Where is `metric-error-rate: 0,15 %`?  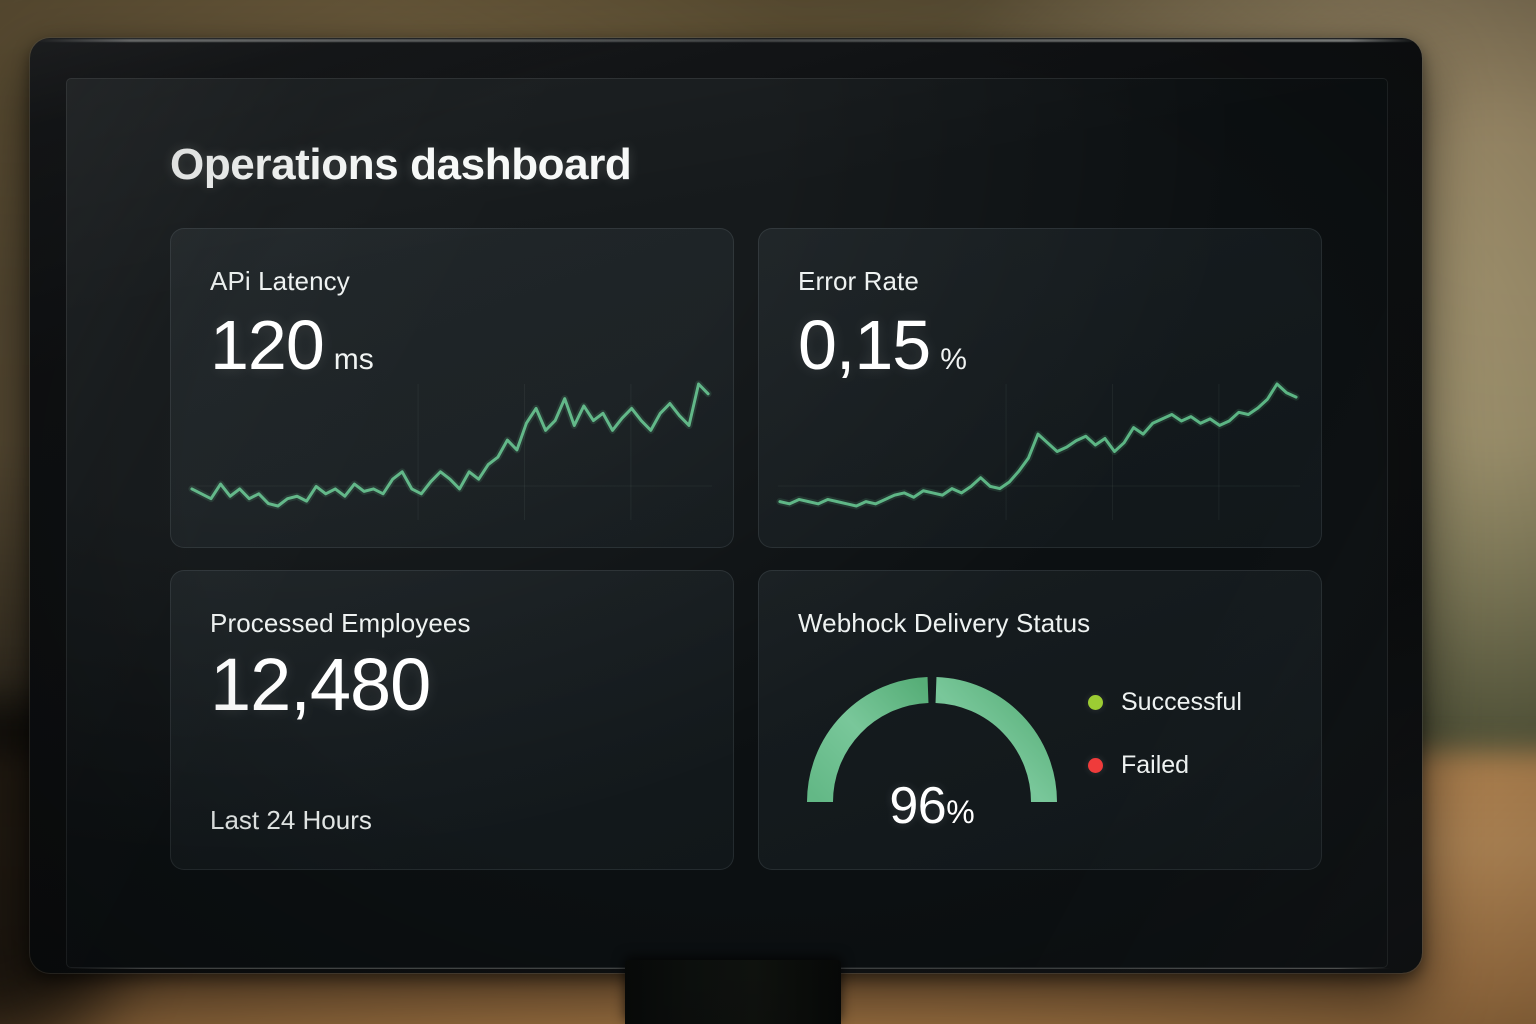
metric-error-rate: 0,15 % is located at coordinates (882, 345).